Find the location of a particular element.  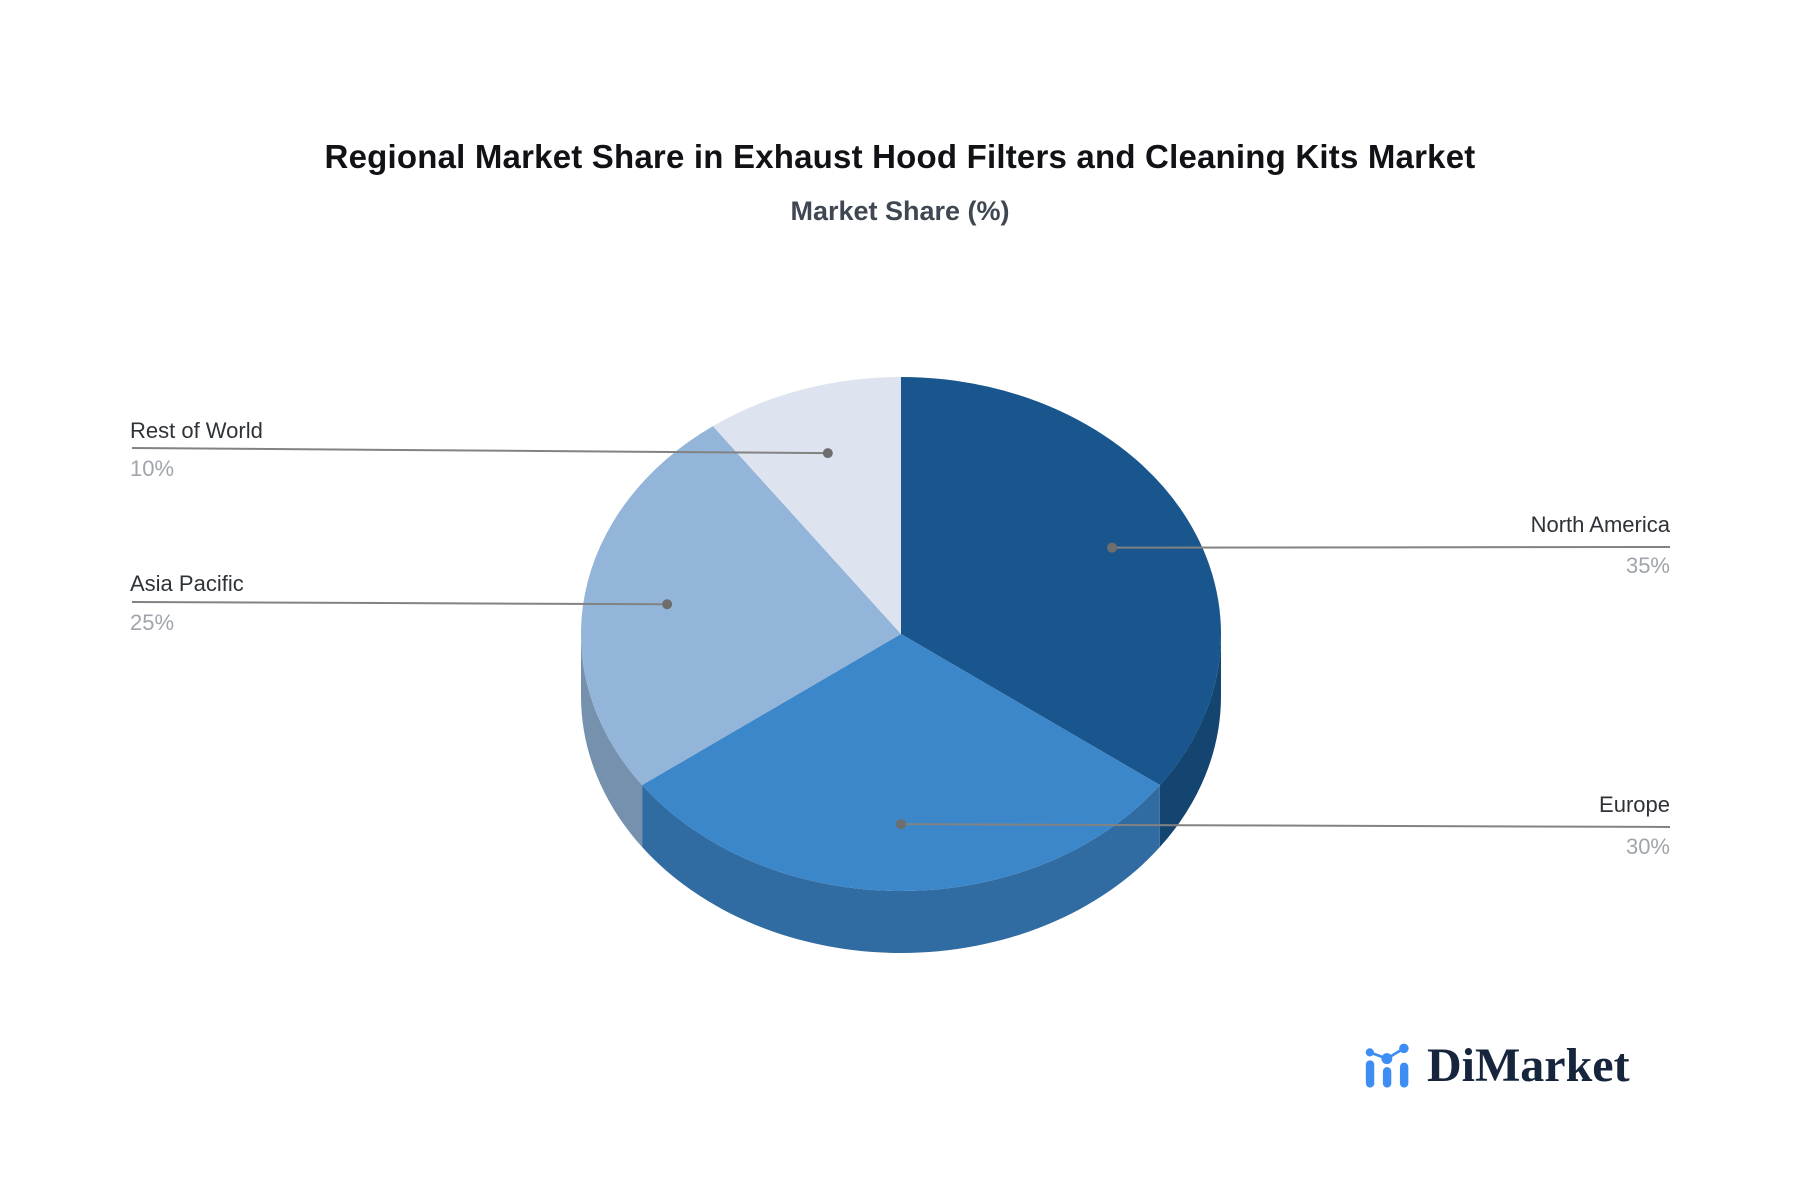

anchor-dot-north-america is located at coordinates (1111, 547).